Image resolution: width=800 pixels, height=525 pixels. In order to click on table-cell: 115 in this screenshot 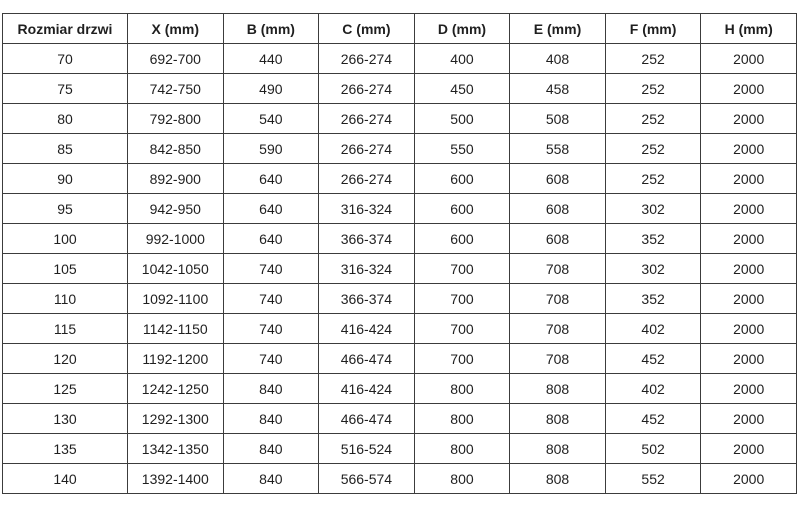, I will do `click(65, 328)`.